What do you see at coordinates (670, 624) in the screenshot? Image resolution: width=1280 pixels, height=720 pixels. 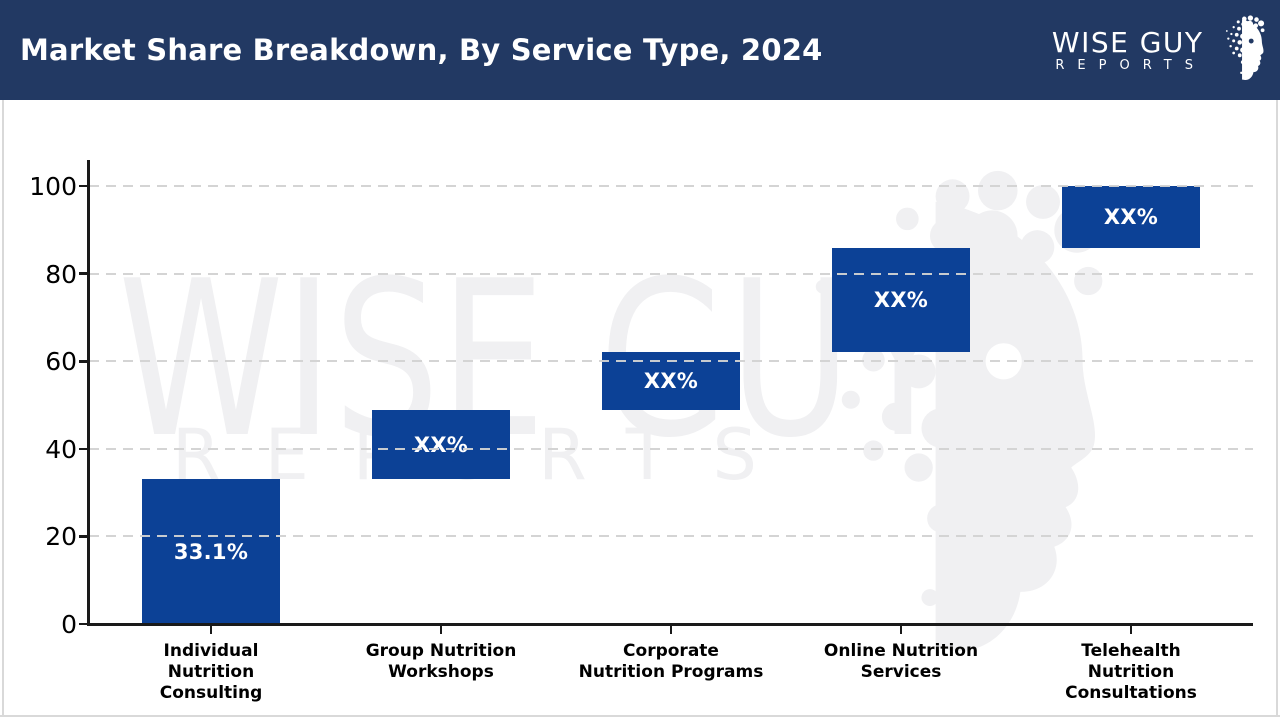 I see `x-axis-line` at bounding box center [670, 624].